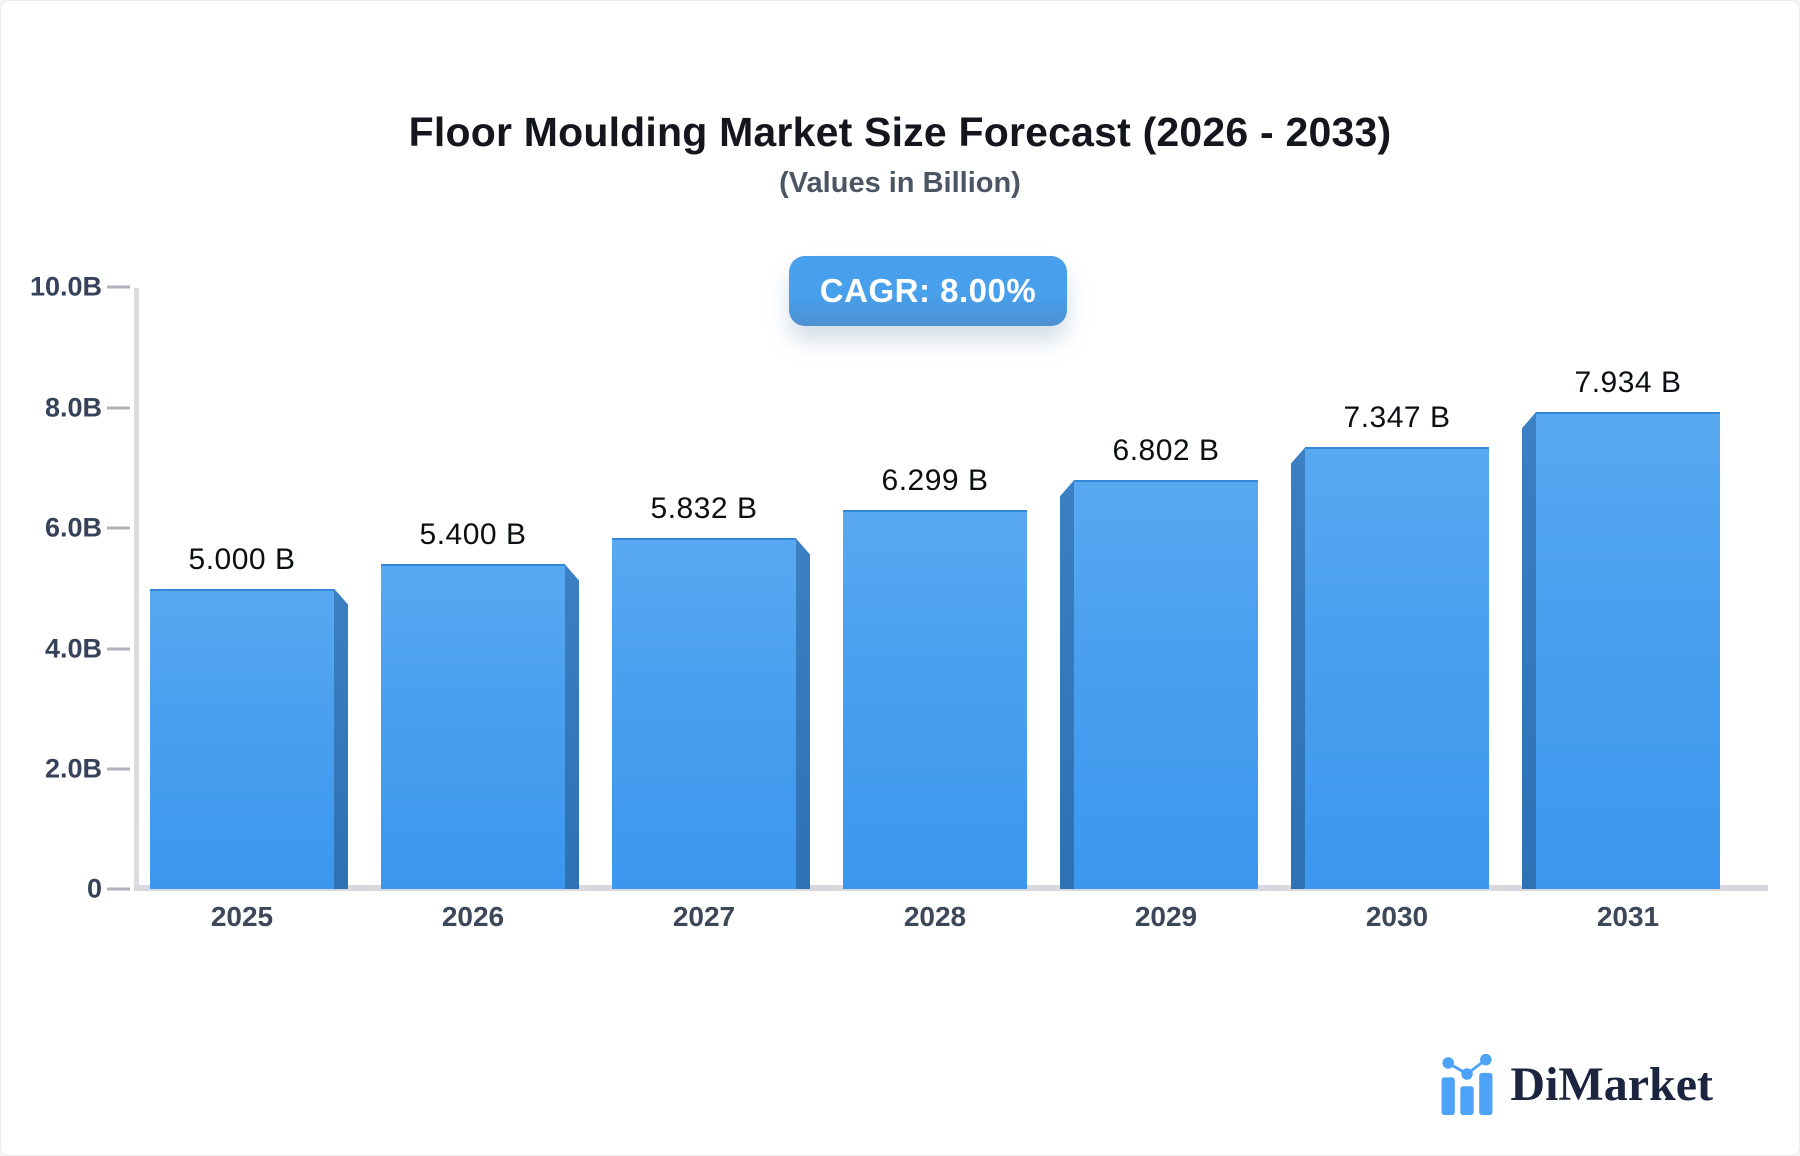  Describe the element at coordinates (73, 407) in the screenshot. I see `y-axis-tick-label: 8.0B` at that location.